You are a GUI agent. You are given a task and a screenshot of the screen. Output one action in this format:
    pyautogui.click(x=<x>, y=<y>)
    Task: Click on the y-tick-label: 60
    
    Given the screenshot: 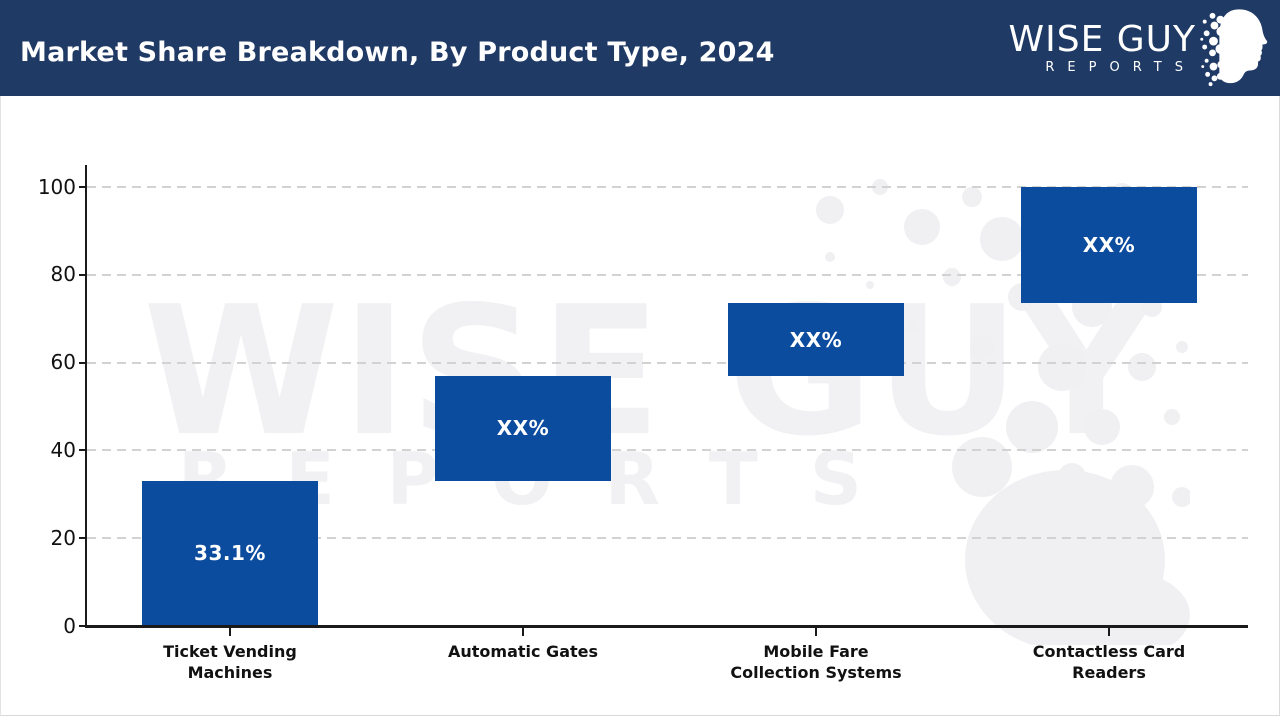 What is the action you would take?
    pyautogui.click(x=63, y=362)
    